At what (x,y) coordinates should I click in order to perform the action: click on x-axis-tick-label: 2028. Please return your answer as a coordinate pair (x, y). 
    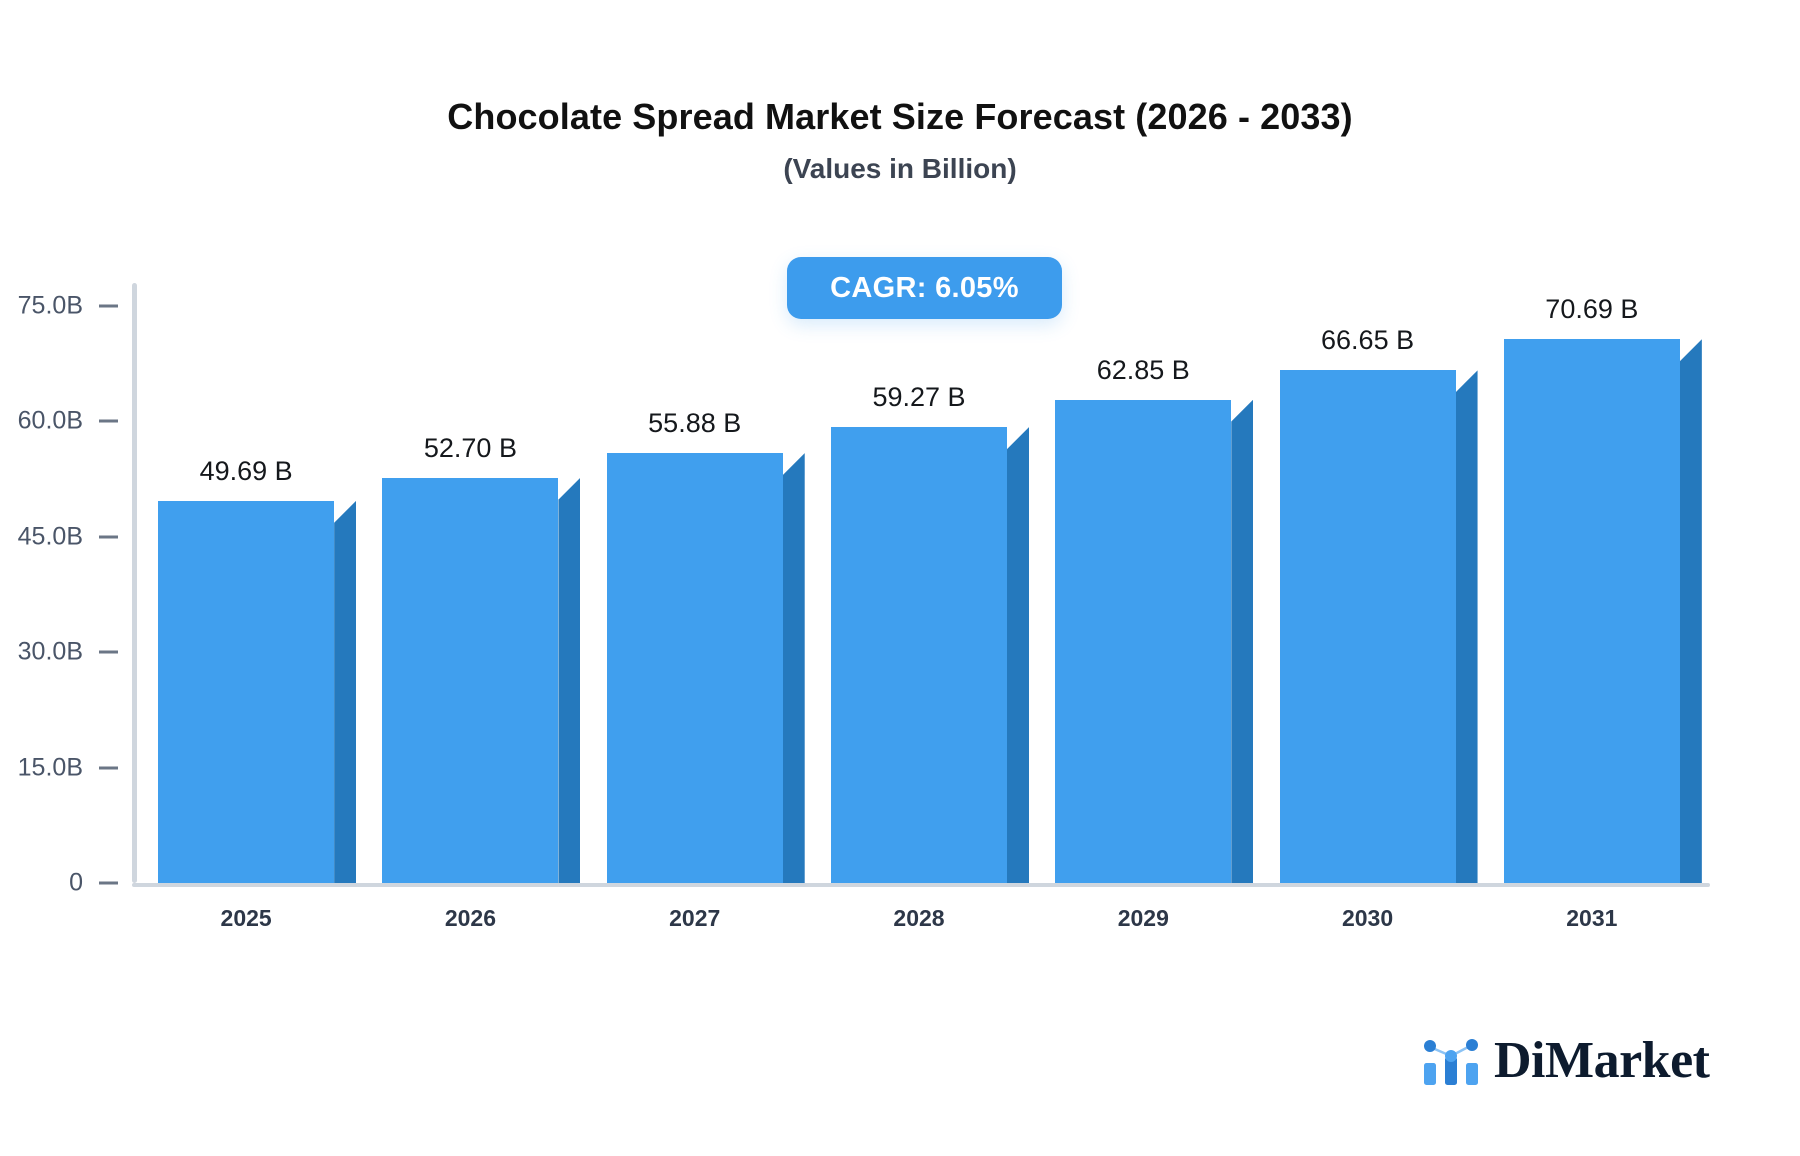
    Looking at the image, I should click on (919, 918).